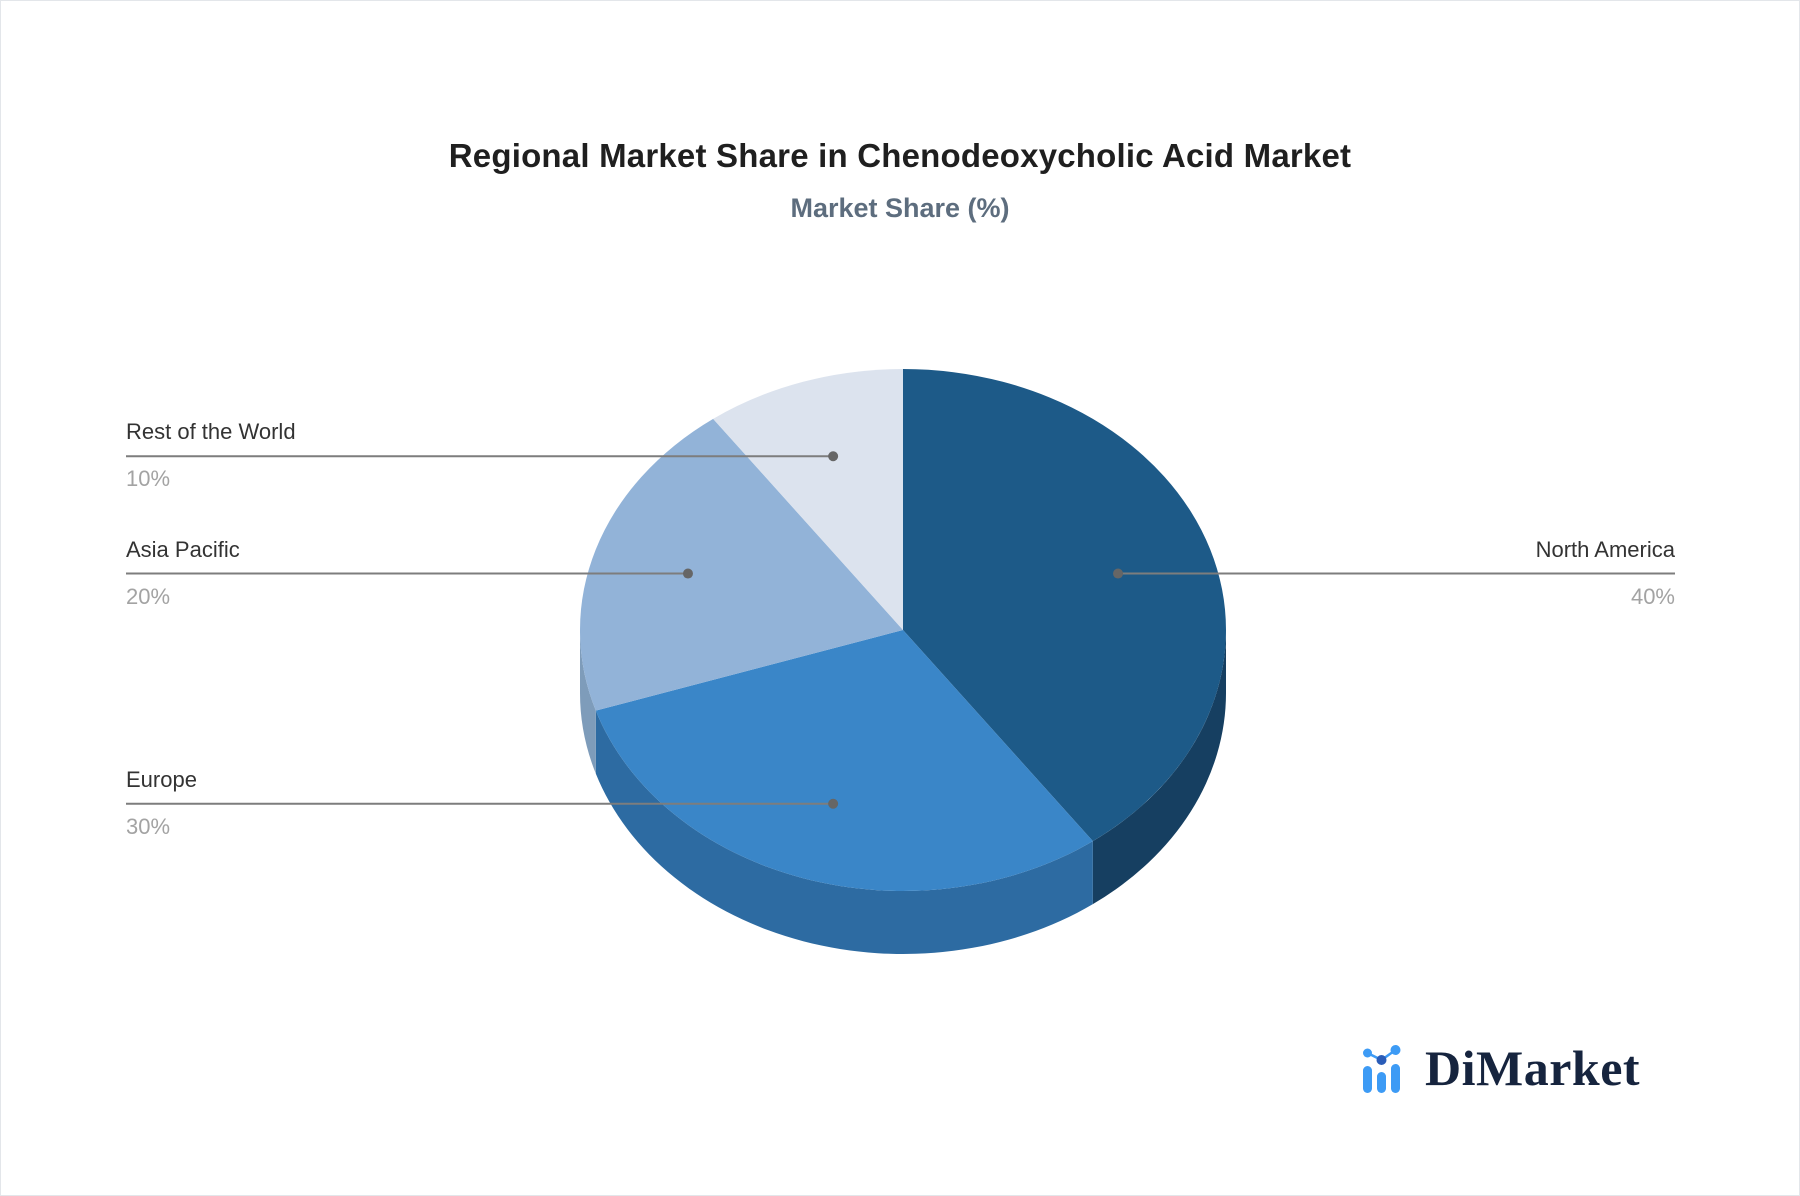 Image resolution: width=1800 pixels, height=1196 pixels. I want to click on brand-name: DiMarket, so click(1533, 1068).